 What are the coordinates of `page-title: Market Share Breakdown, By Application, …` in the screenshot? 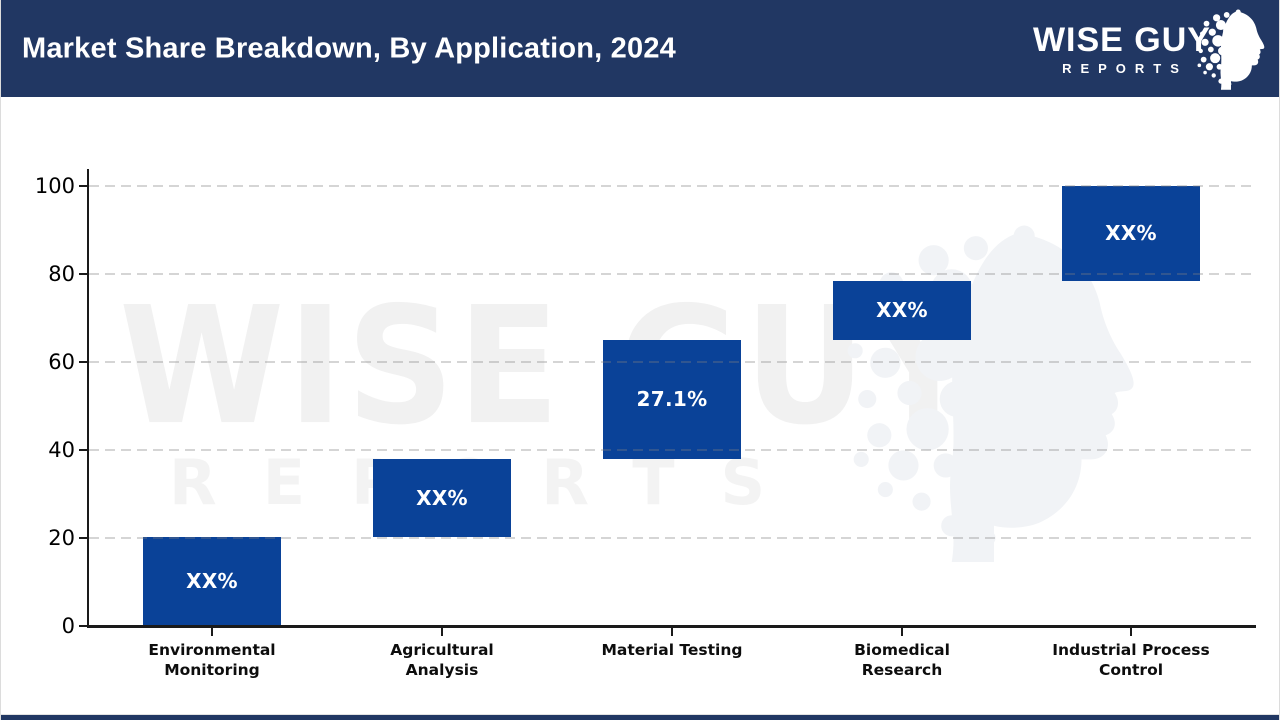 It's located at (349, 48).